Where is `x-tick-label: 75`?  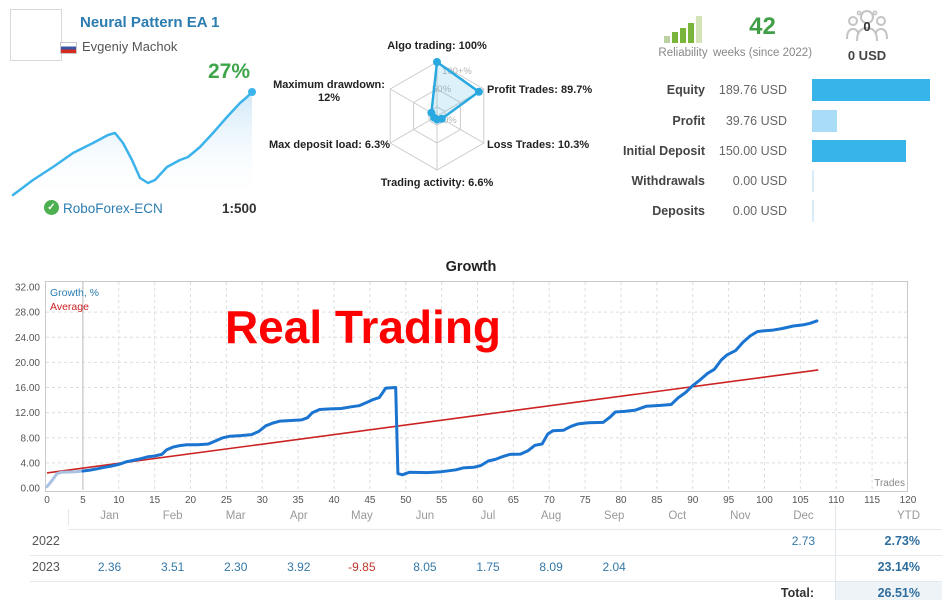 x-tick-label: 75 is located at coordinates (586, 500).